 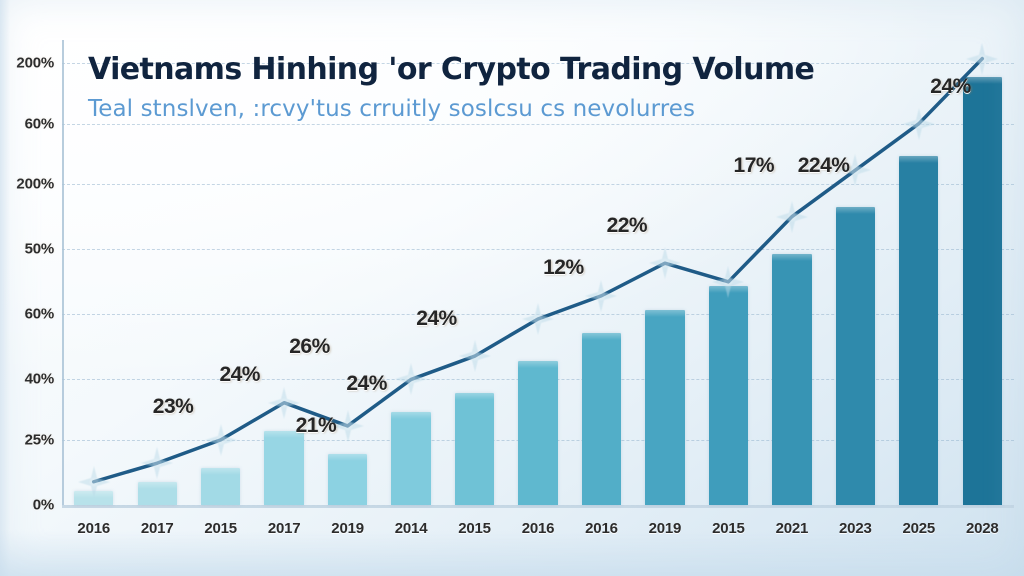 What do you see at coordinates (823, 165) in the screenshot?
I see `data-label: 224%` at bounding box center [823, 165].